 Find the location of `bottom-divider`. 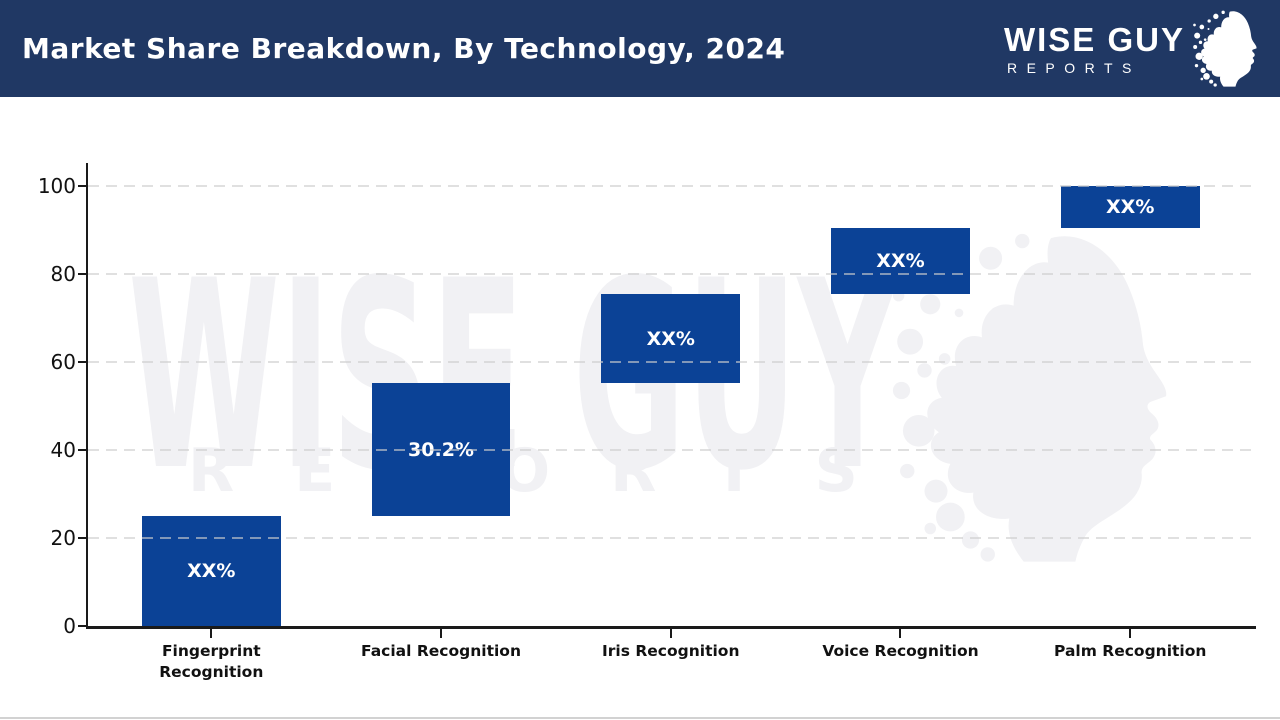

bottom-divider is located at coordinates (640, 718).